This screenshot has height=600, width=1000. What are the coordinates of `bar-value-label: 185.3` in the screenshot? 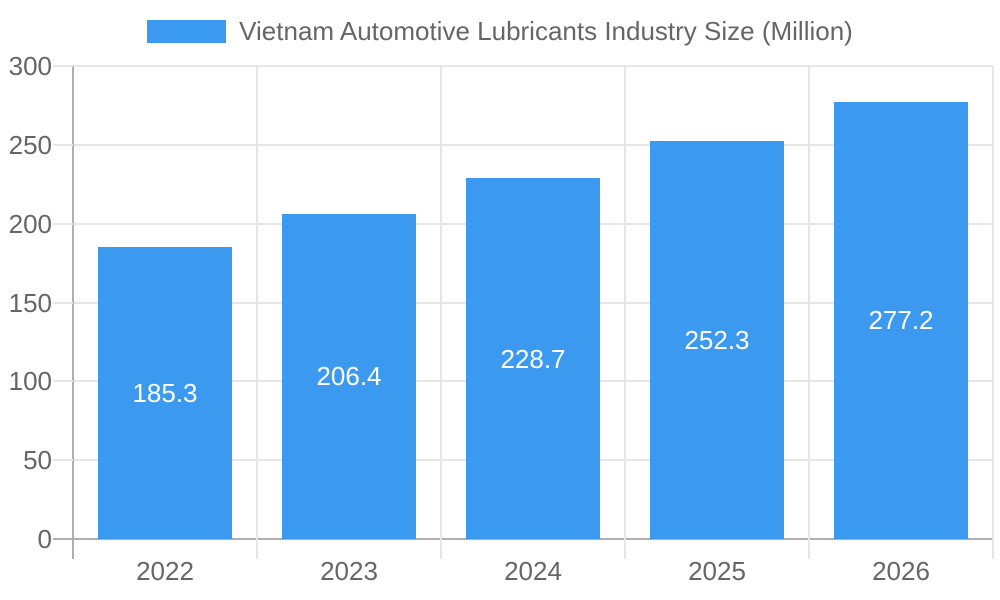 It's located at (165, 392).